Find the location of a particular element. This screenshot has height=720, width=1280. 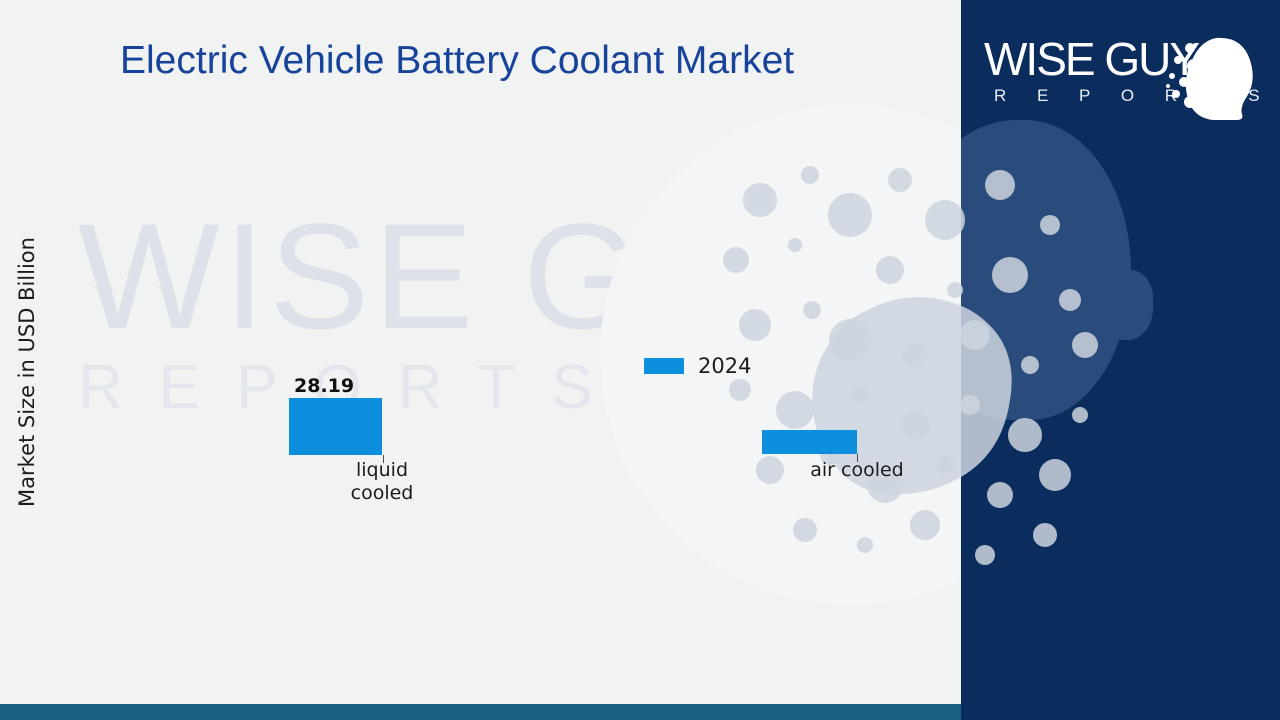

logo-primary-text: WISE GUY is located at coordinates (1092, 59).